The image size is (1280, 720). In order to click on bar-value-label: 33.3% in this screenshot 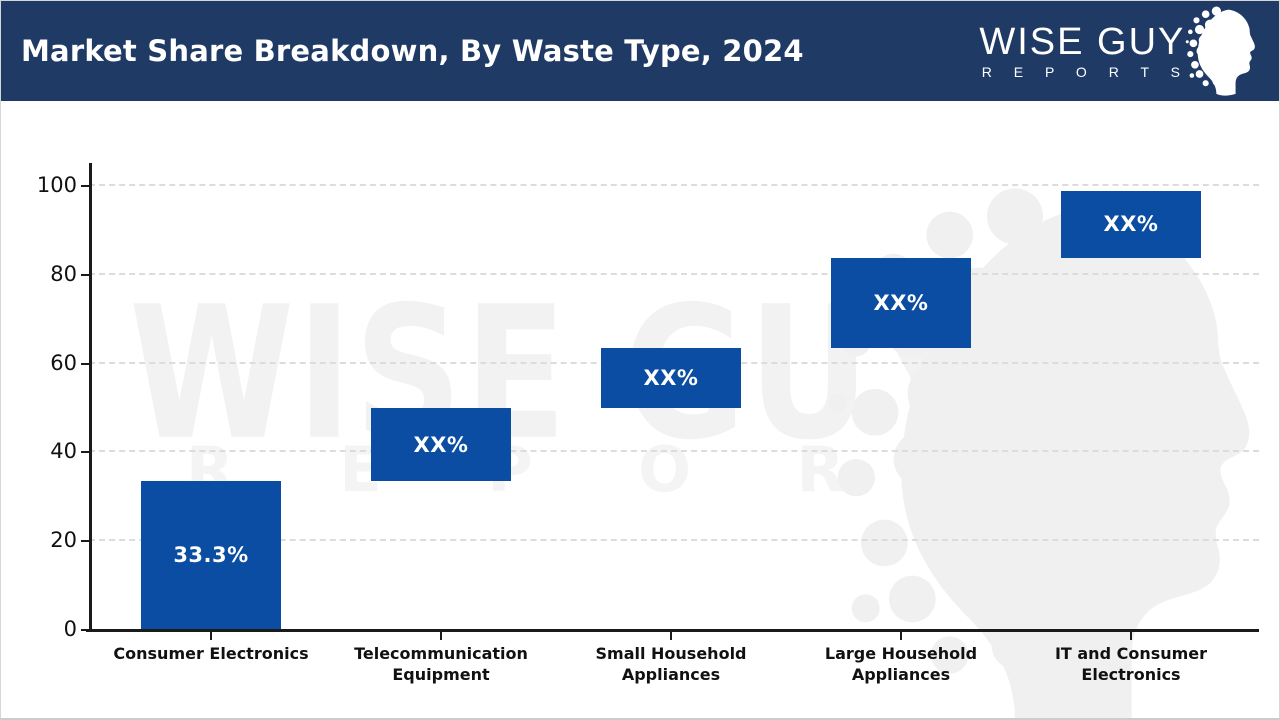, I will do `click(211, 555)`.